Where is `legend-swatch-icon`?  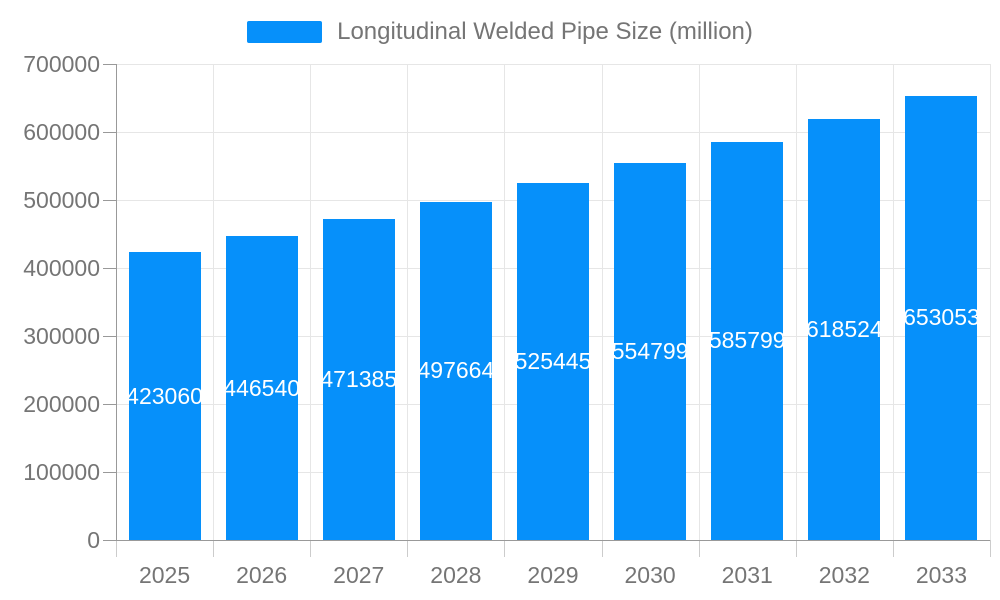
legend-swatch-icon is located at coordinates (285, 32).